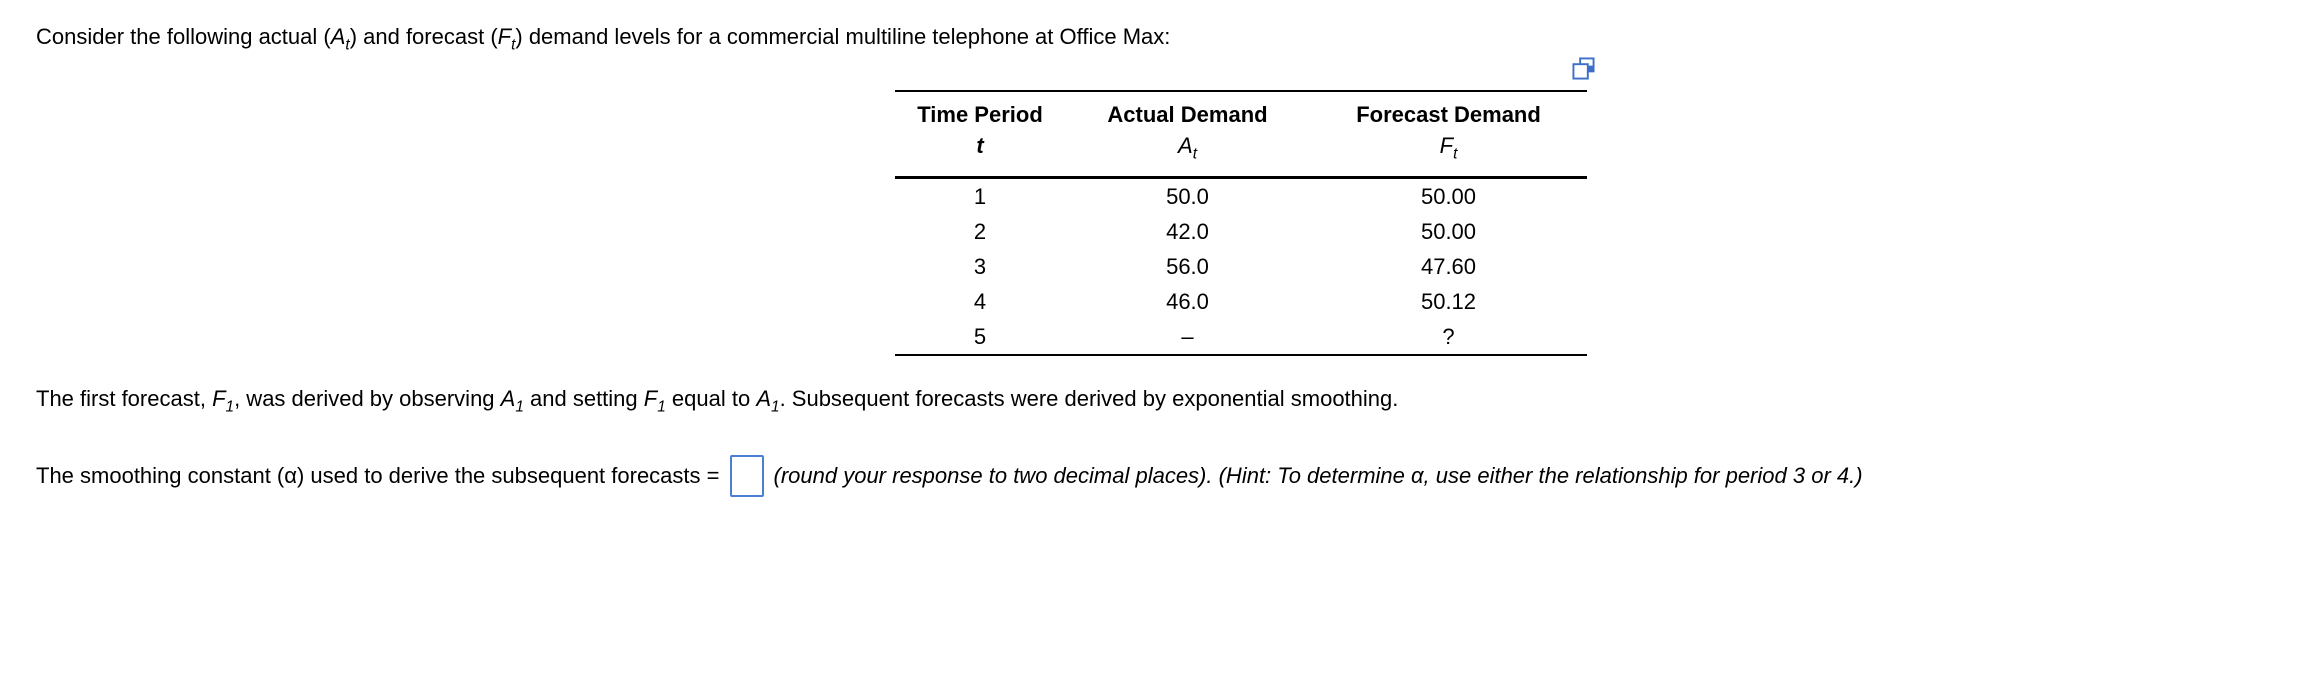 This screenshot has height=674, width=2308. I want to click on table-row: 2 42.0 50.00, so click(1241, 231).